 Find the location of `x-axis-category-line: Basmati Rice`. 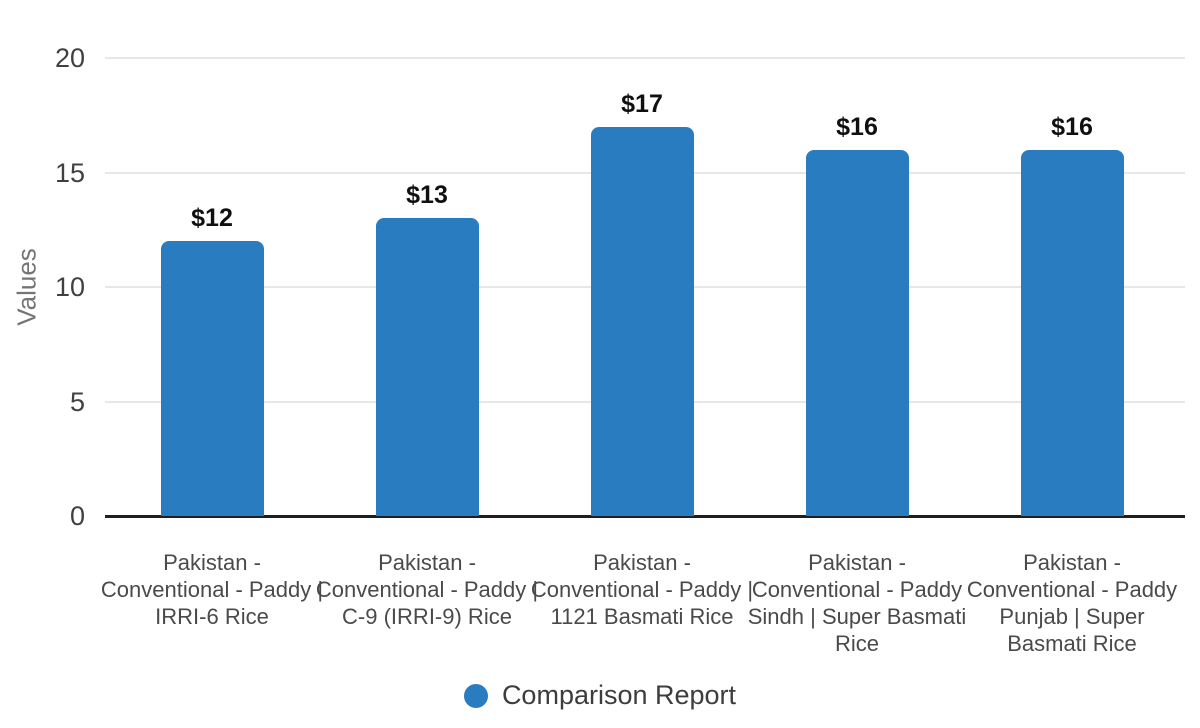

x-axis-category-line: Basmati Rice is located at coordinates (1072, 643).